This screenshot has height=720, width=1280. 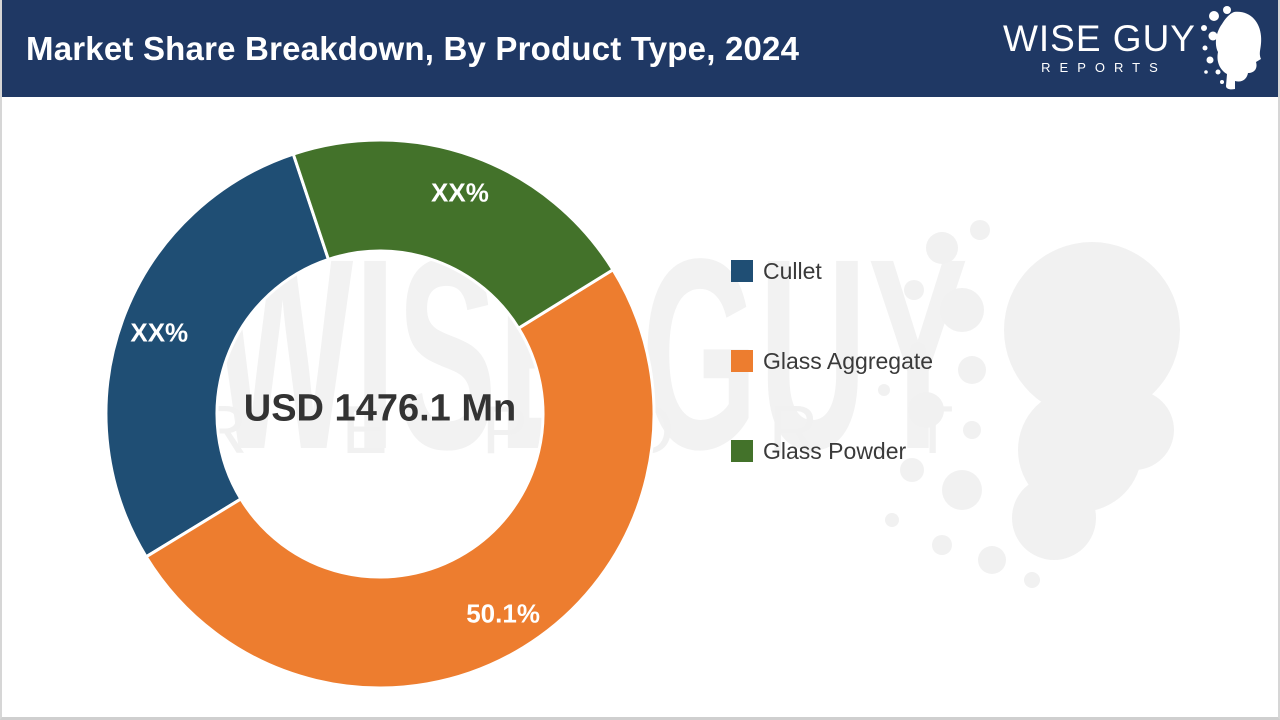 I want to click on legend-label: Cullet, so click(x=792, y=271).